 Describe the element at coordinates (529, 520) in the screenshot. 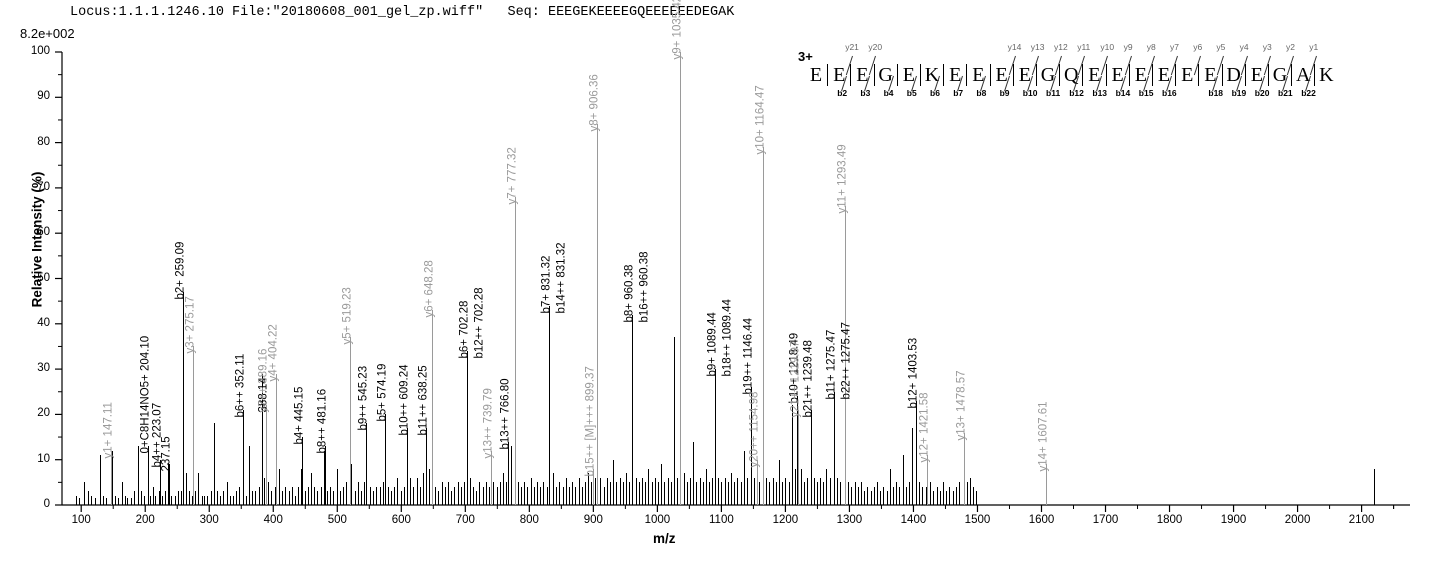

I see `x-axis-tick-label: 800` at that location.